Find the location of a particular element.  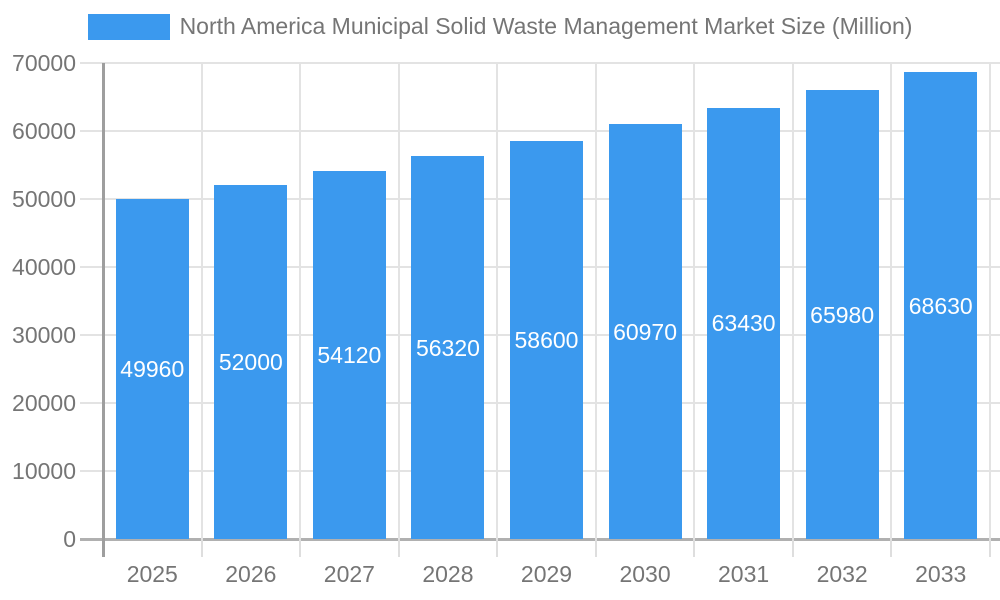

legend-swatch-icon is located at coordinates (128, 26).